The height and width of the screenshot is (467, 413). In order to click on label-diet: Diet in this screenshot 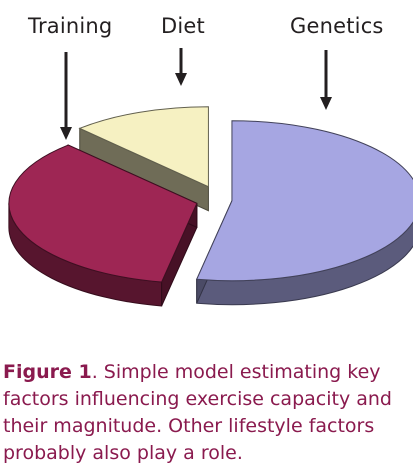, I will do `click(183, 26)`.